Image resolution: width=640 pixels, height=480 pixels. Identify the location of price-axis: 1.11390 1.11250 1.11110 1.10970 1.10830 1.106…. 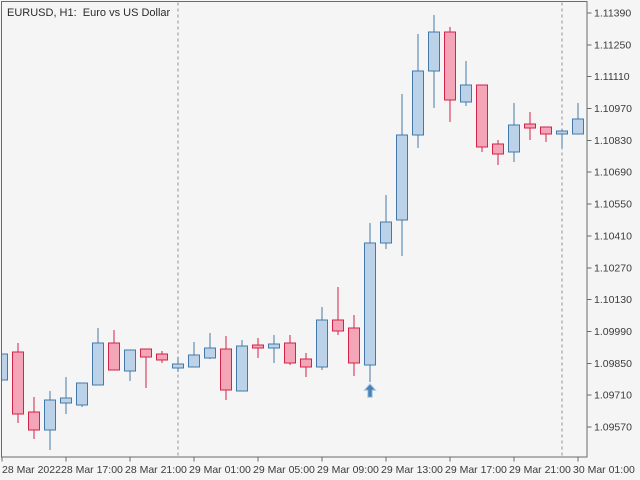
(609, 221).